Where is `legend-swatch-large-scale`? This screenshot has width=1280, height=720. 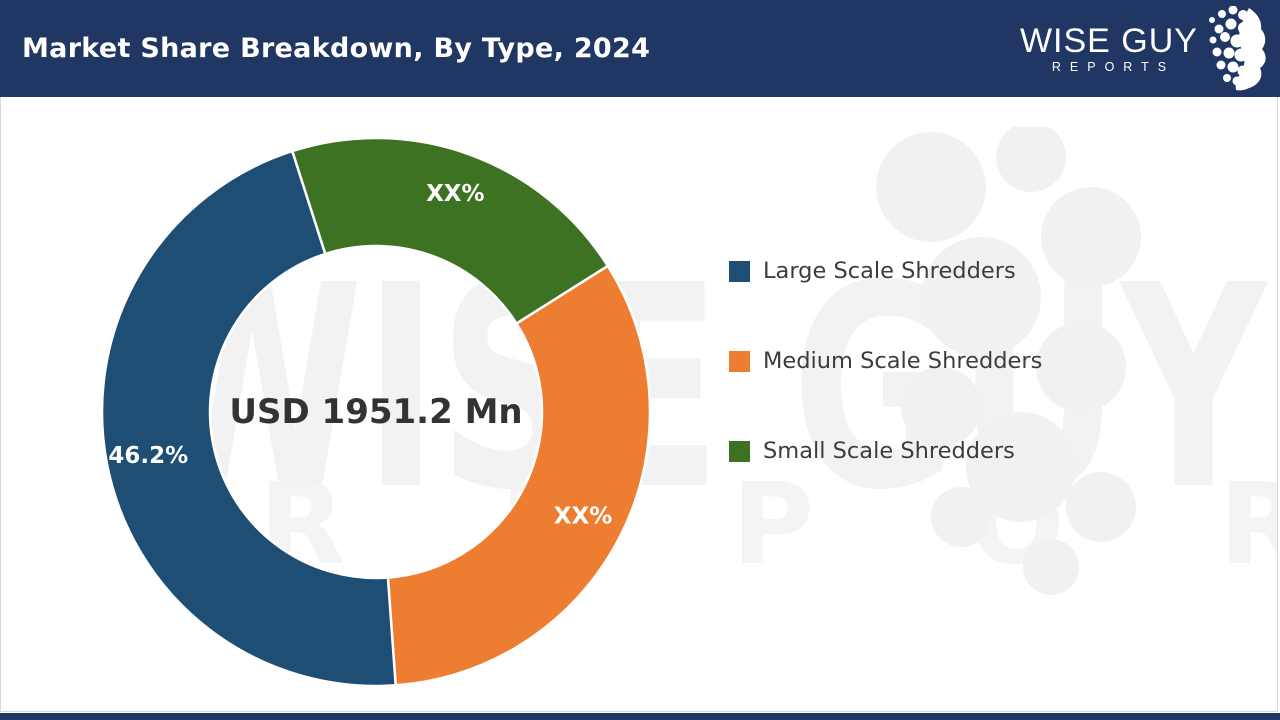
legend-swatch-large-scale is located at coordinates (739, 271).